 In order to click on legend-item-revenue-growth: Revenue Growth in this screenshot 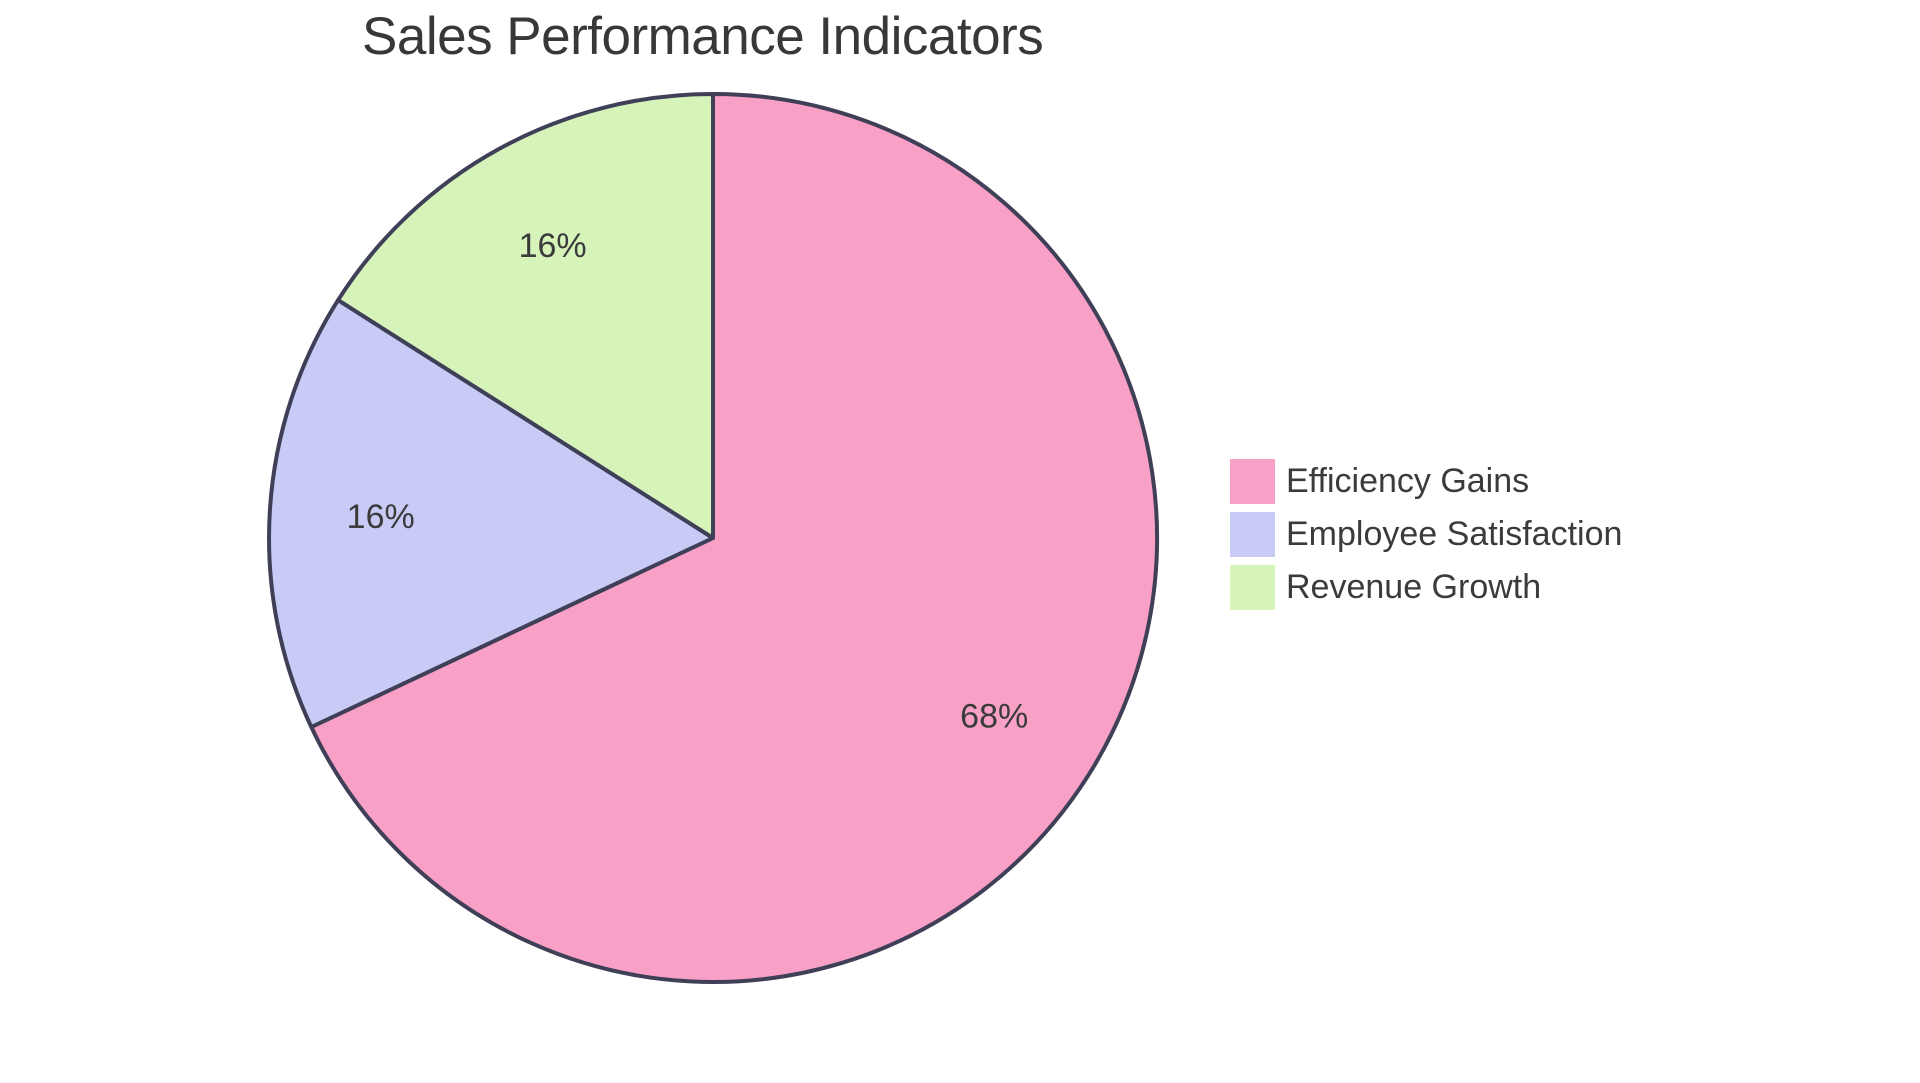, I will do `click(1426, 587)`.